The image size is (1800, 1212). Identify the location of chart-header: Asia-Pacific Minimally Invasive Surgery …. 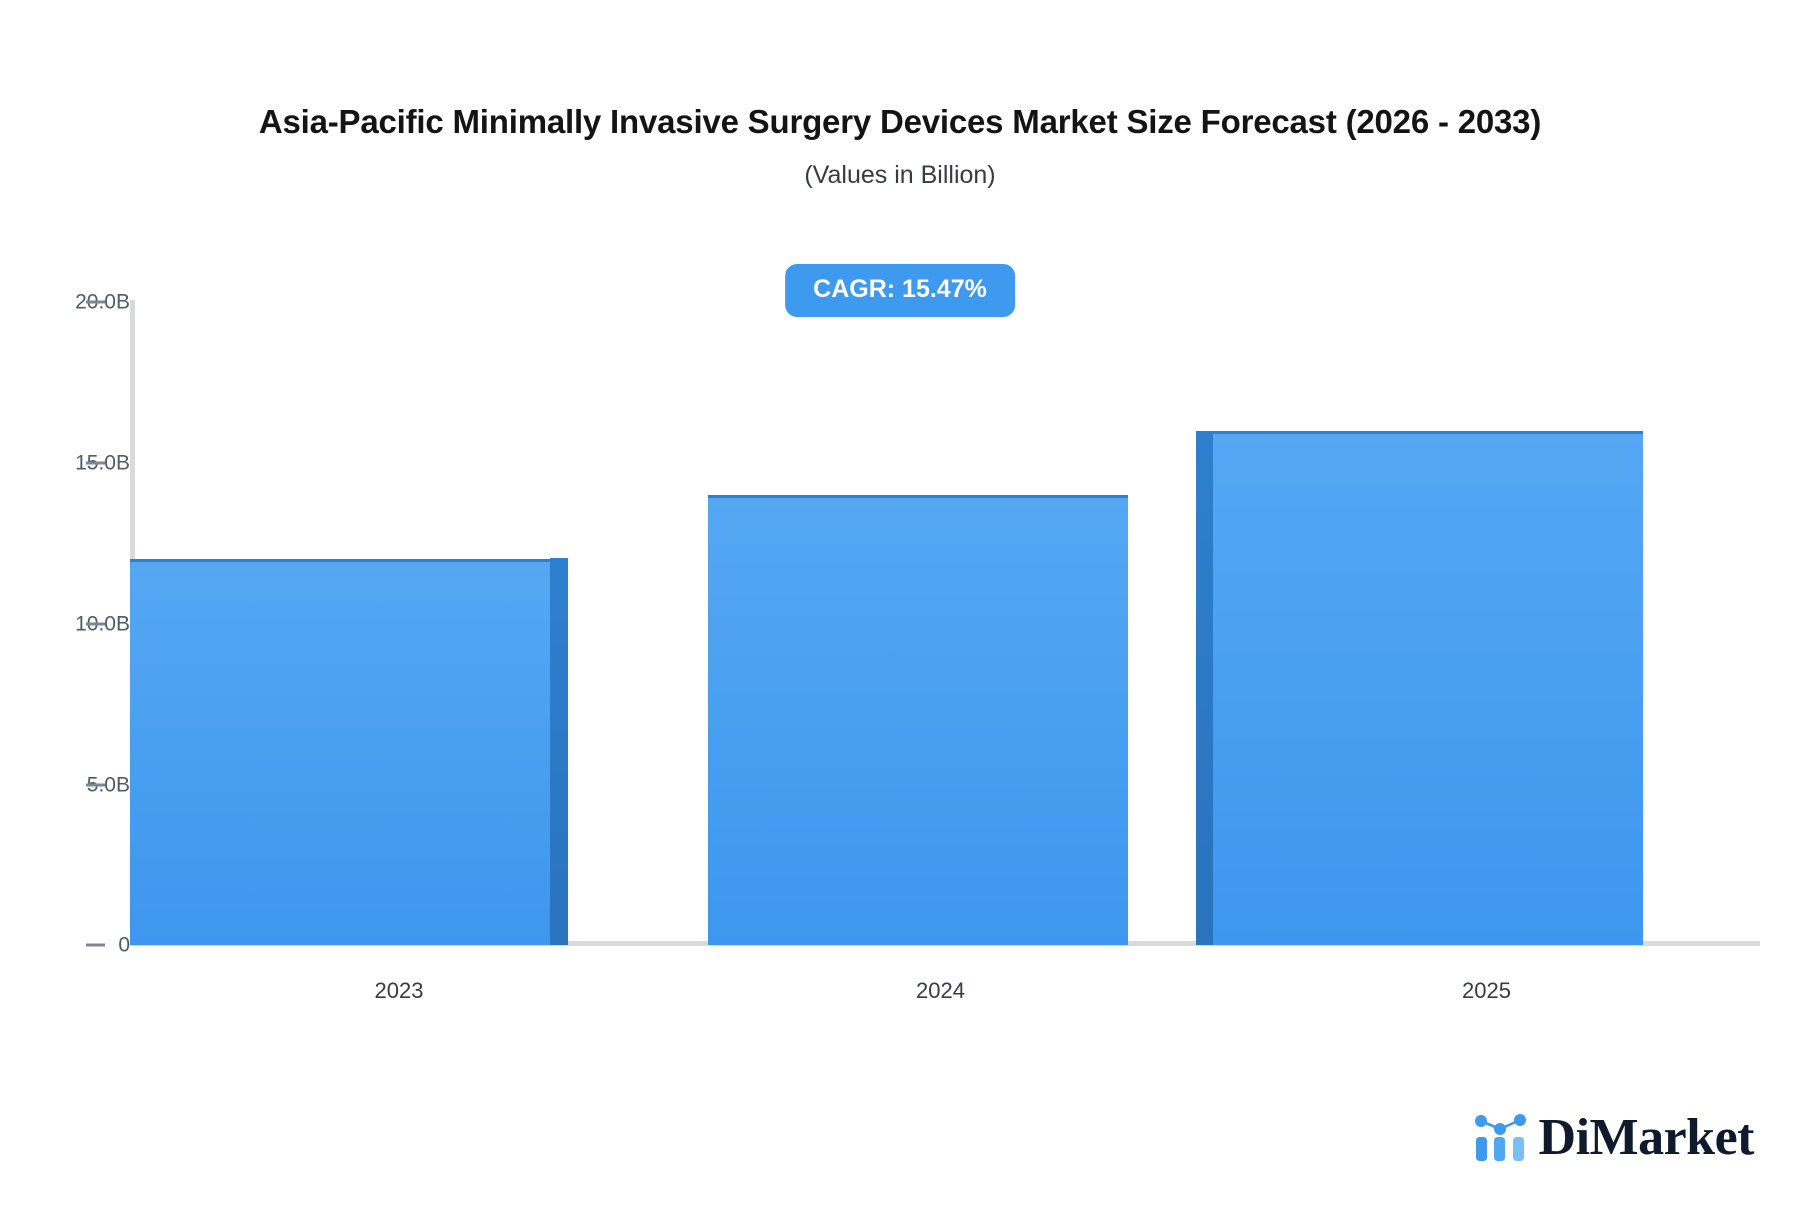
(900, 145).